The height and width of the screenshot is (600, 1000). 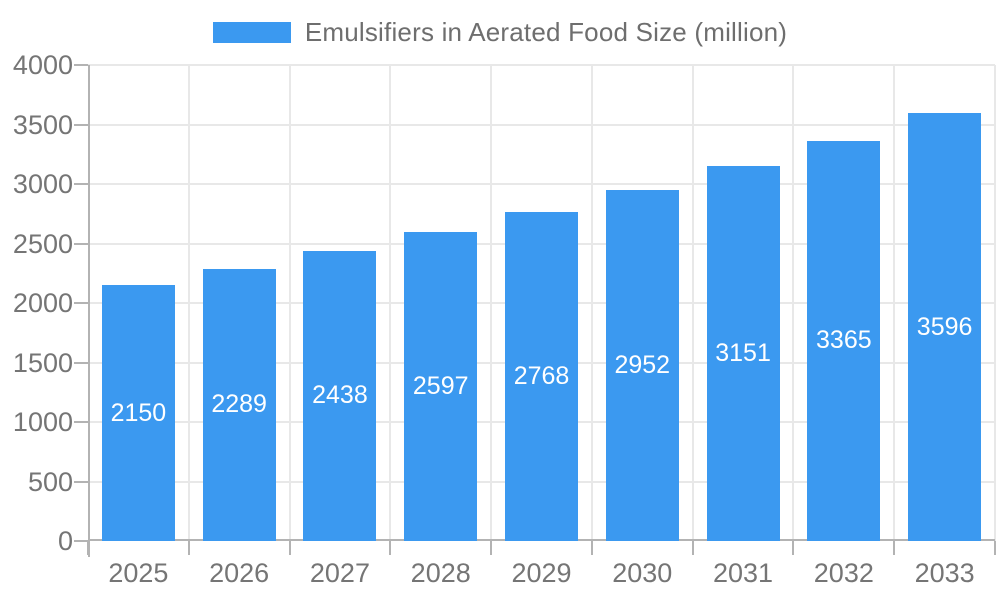 I want to click on bar-2030: 2952, so click(x=642, y=365).